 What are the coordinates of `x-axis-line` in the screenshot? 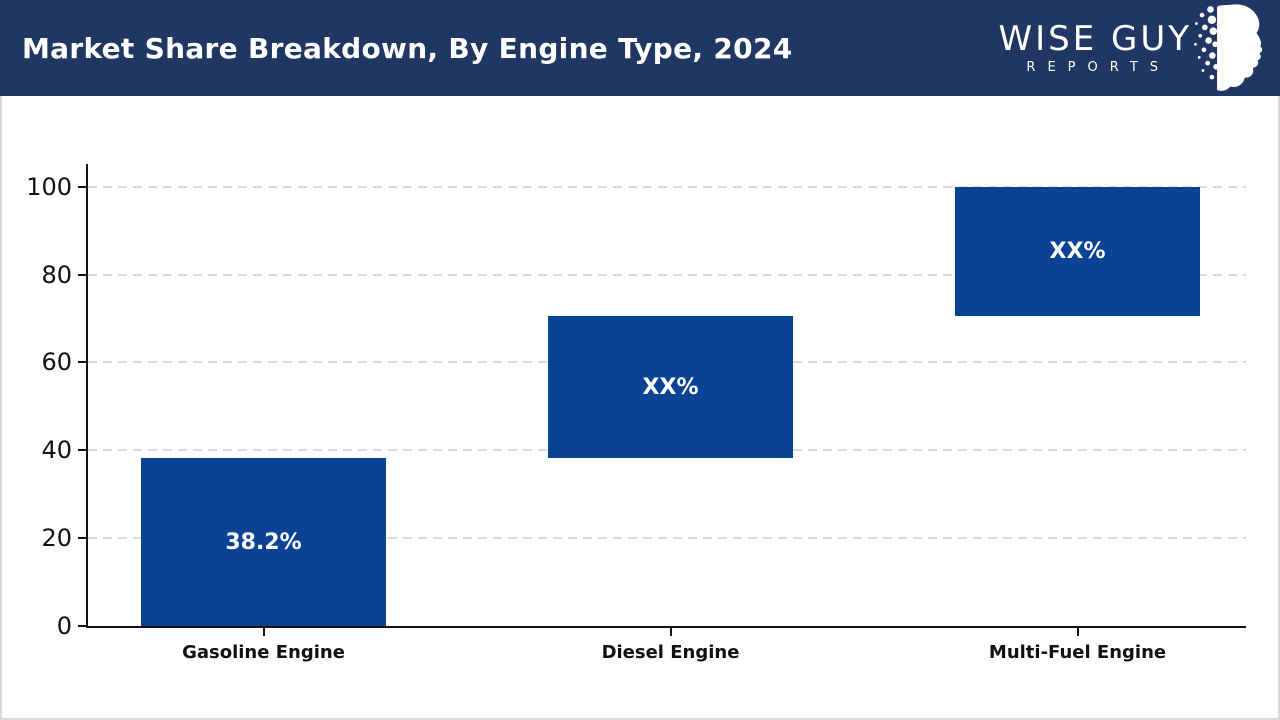 It's located at (666, 627).